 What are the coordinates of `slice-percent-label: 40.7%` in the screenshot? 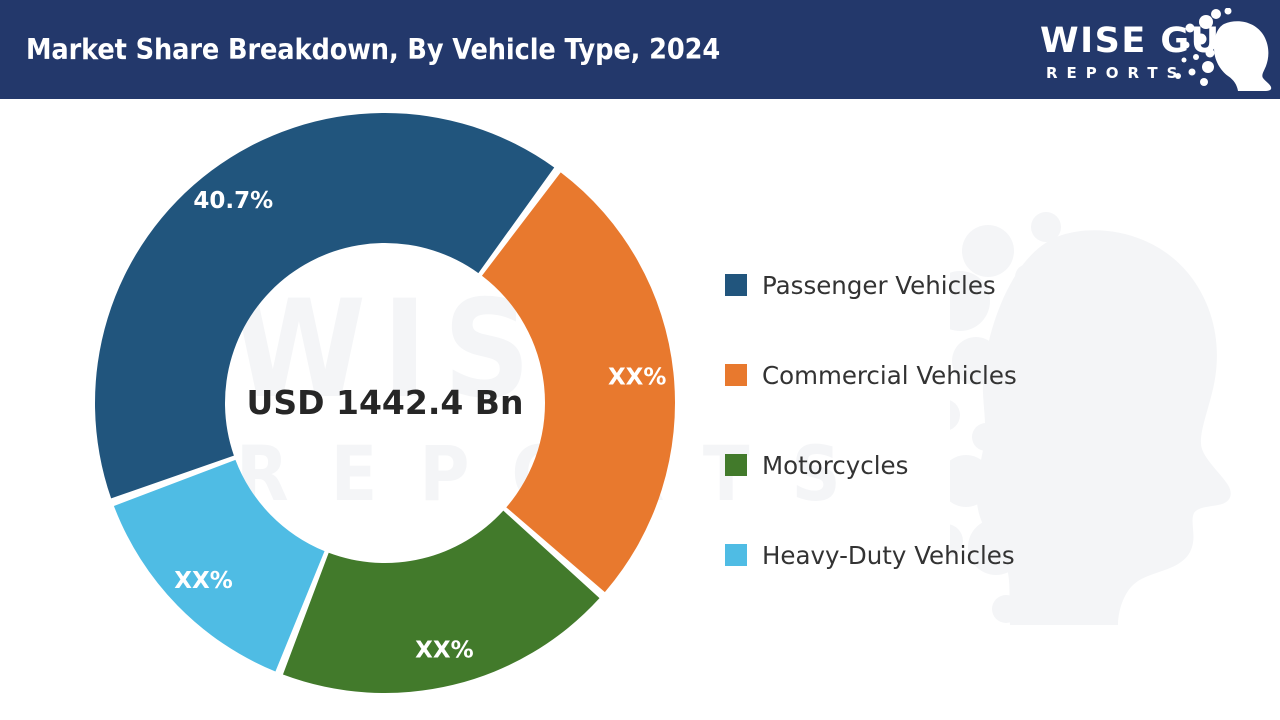 It's located at (233, 201).